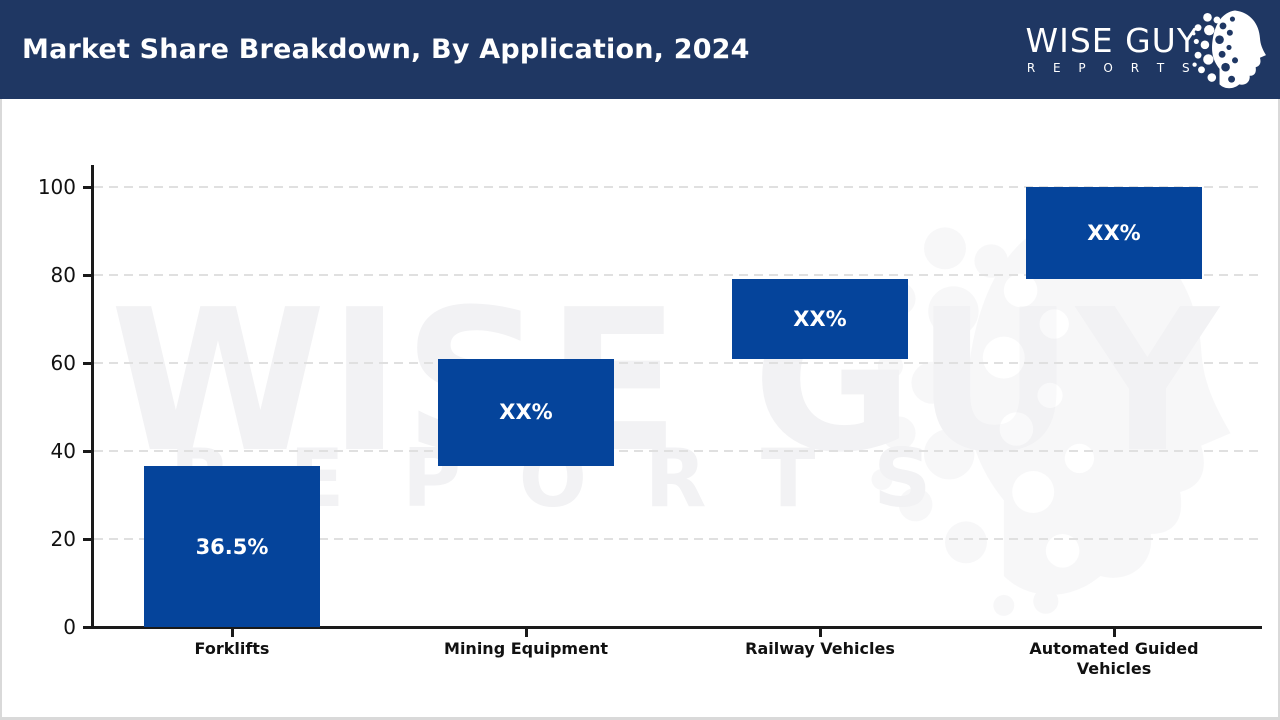 The width and height of the screenshot is (1280, 720). I want to click on y-tick-label: 60, so click(63, 363).